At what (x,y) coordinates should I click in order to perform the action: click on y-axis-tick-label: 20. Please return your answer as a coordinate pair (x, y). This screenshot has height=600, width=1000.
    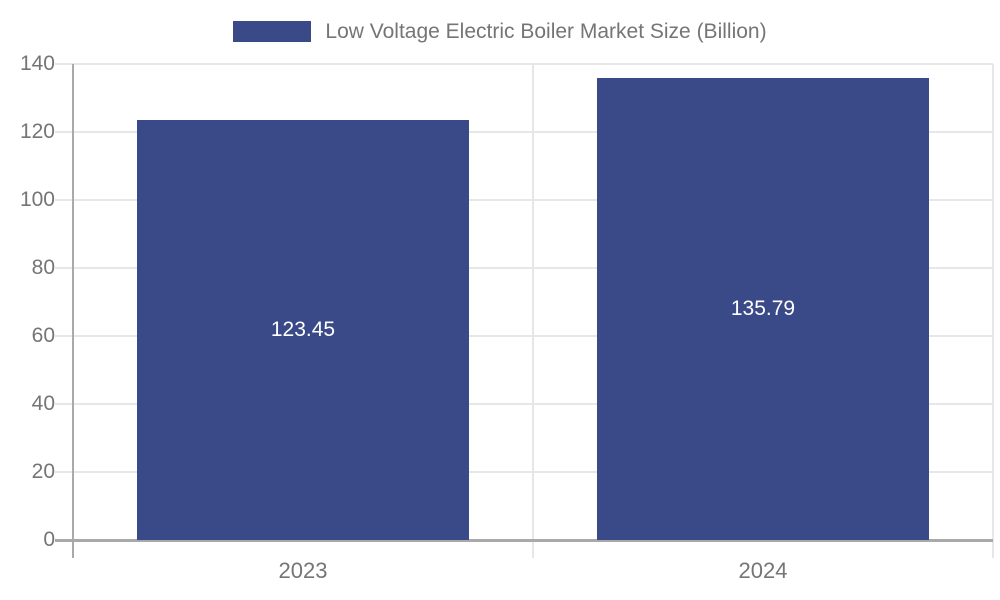
    Looking at the image, I should click on (43, 471).